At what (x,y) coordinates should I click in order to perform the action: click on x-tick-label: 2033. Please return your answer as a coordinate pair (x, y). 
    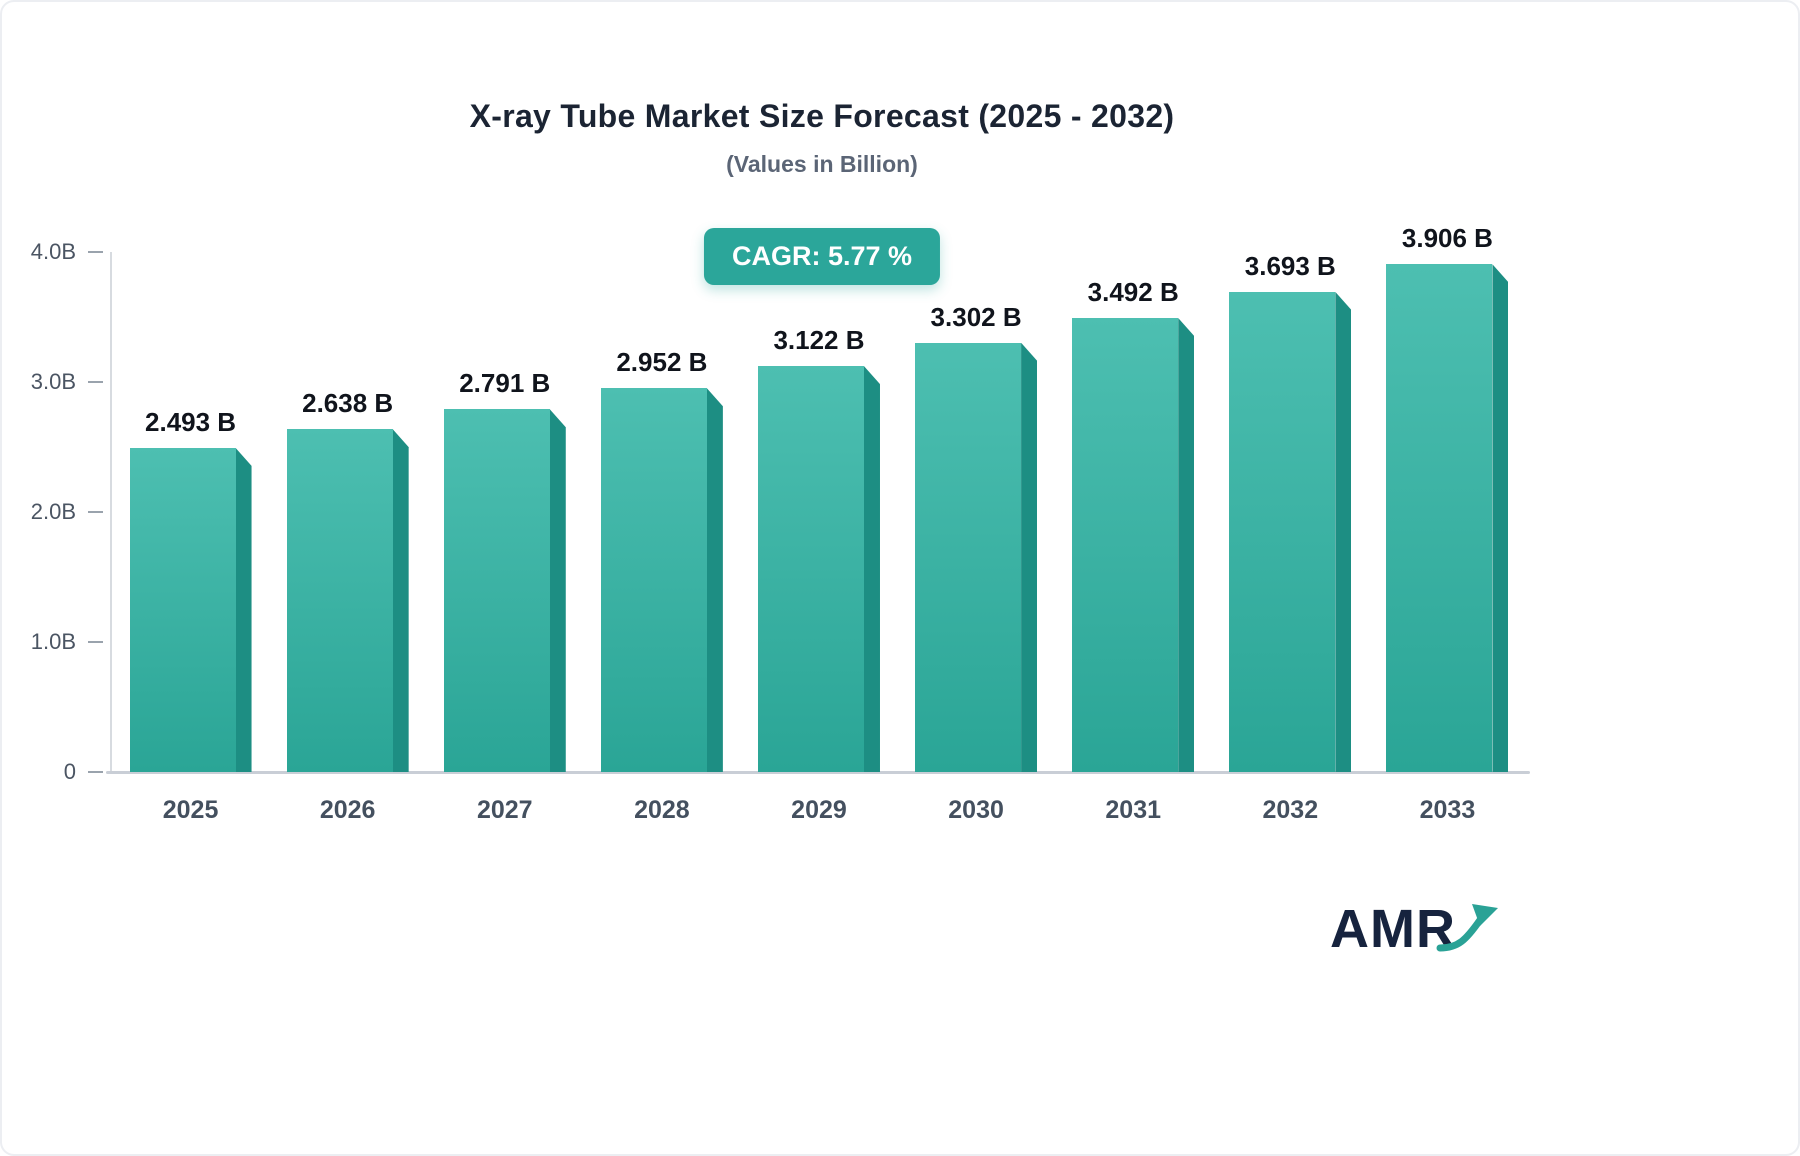
    Looking at the image, I should click on (1447, 810).